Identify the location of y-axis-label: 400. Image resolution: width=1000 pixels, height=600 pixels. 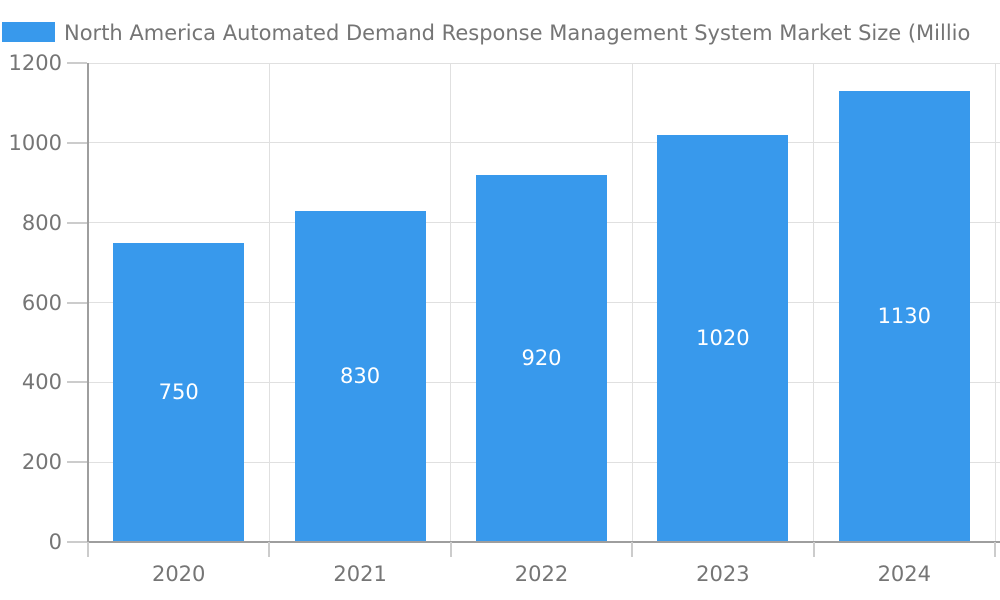
(41, 382).